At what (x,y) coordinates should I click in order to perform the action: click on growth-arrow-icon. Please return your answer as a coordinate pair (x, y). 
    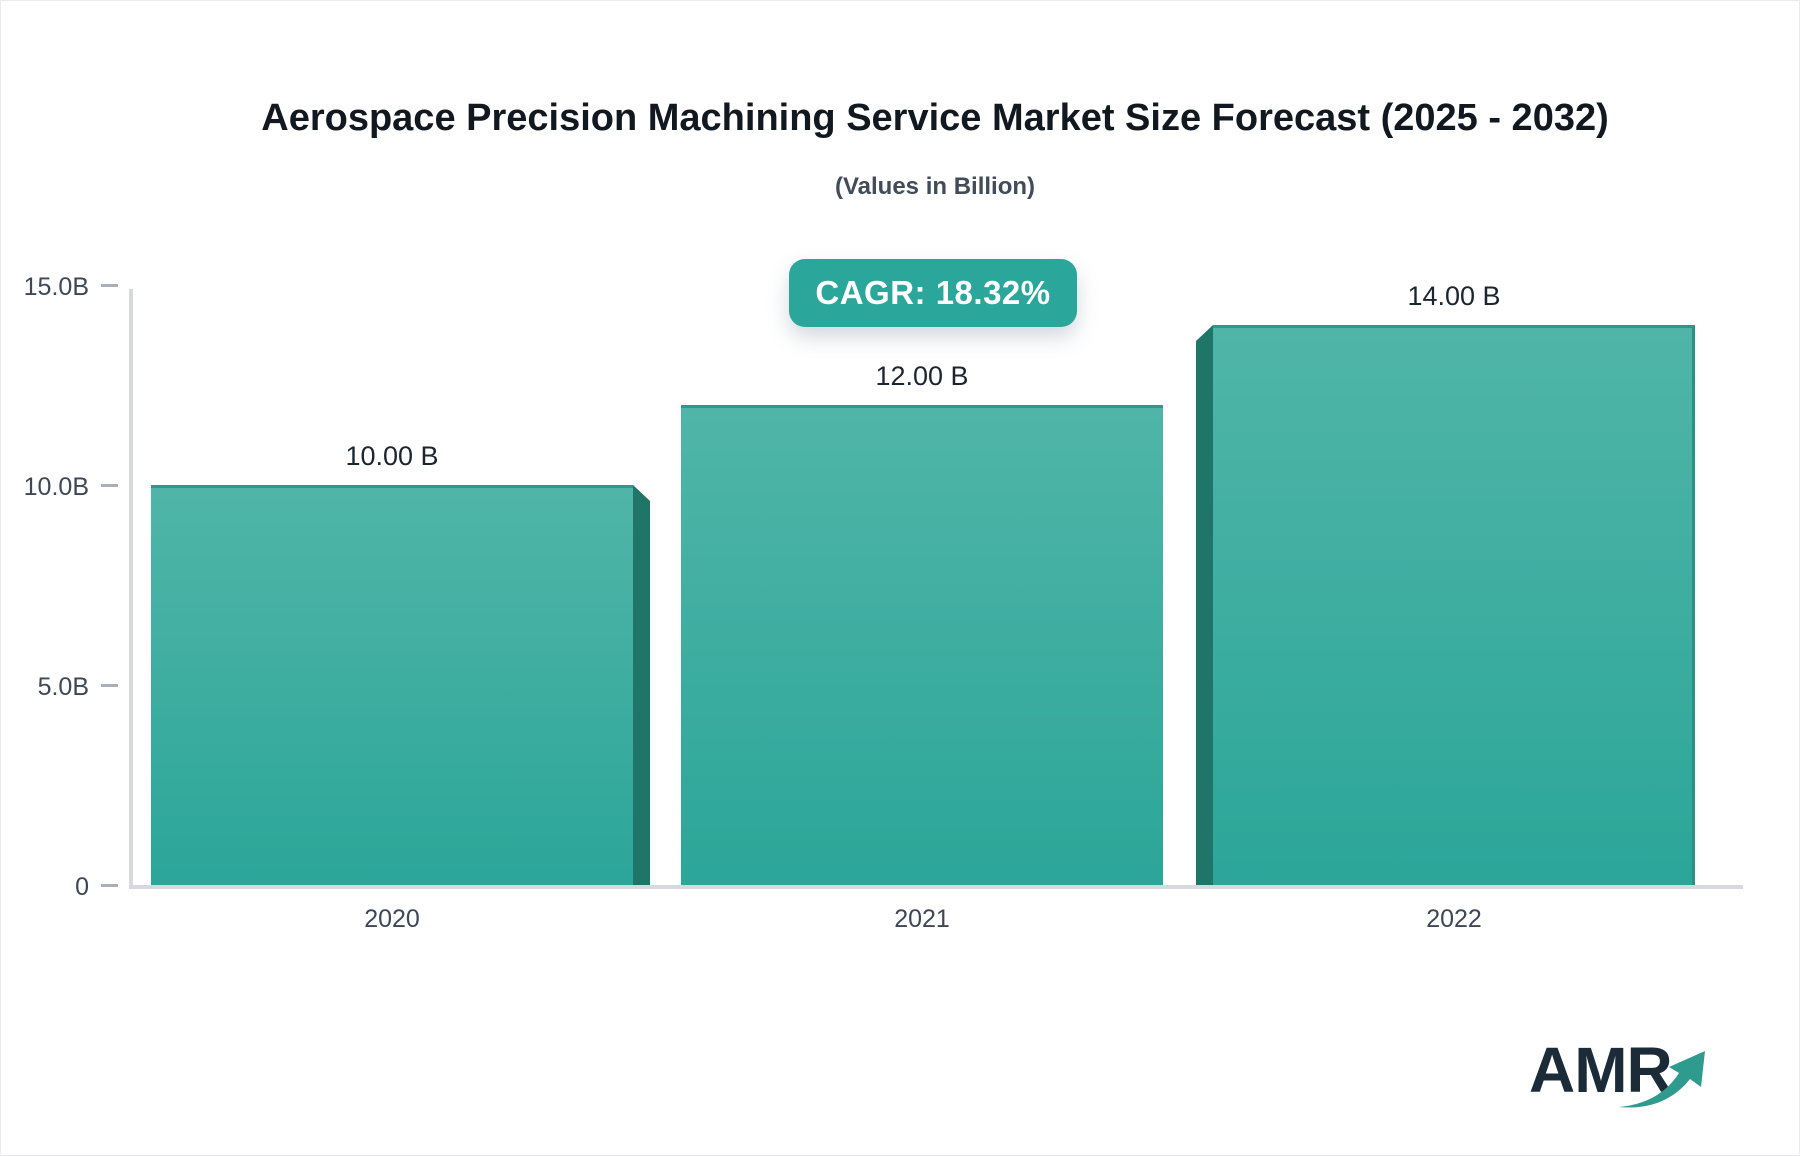
    Looking at the image, I should click on (1662, 1079).